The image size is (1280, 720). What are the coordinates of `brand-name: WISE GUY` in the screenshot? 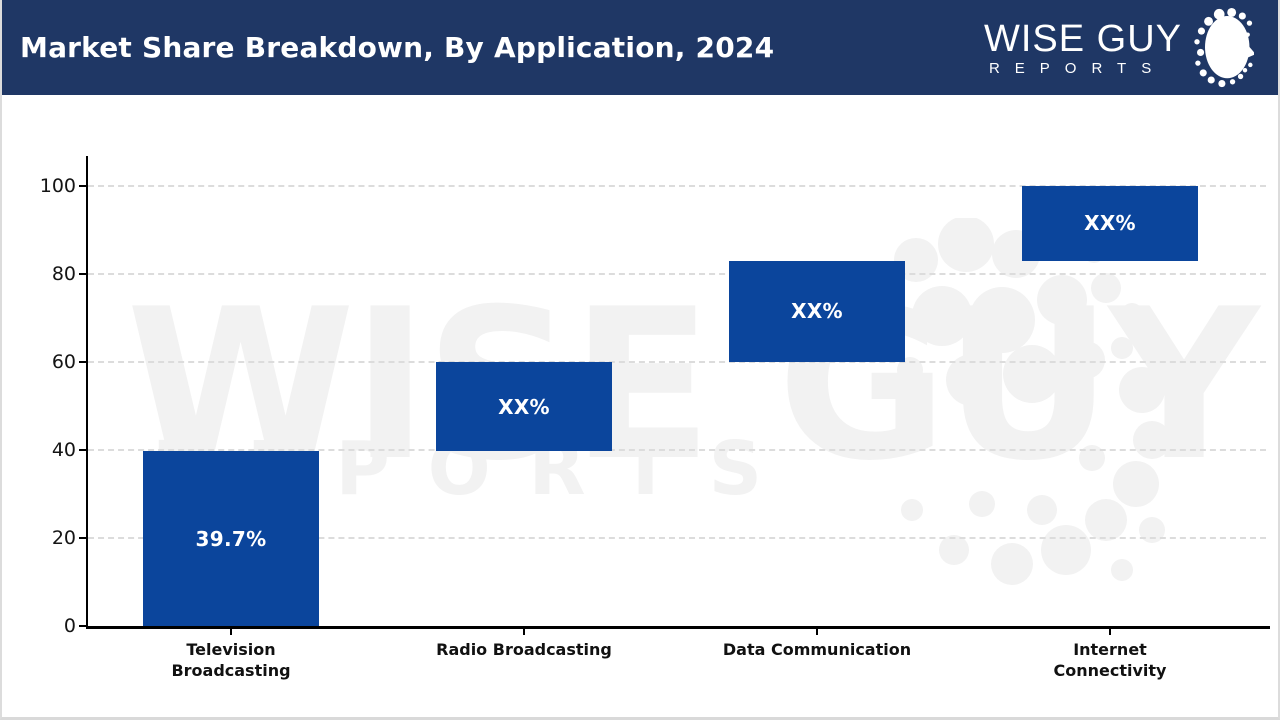 It's located at (1082, 38).